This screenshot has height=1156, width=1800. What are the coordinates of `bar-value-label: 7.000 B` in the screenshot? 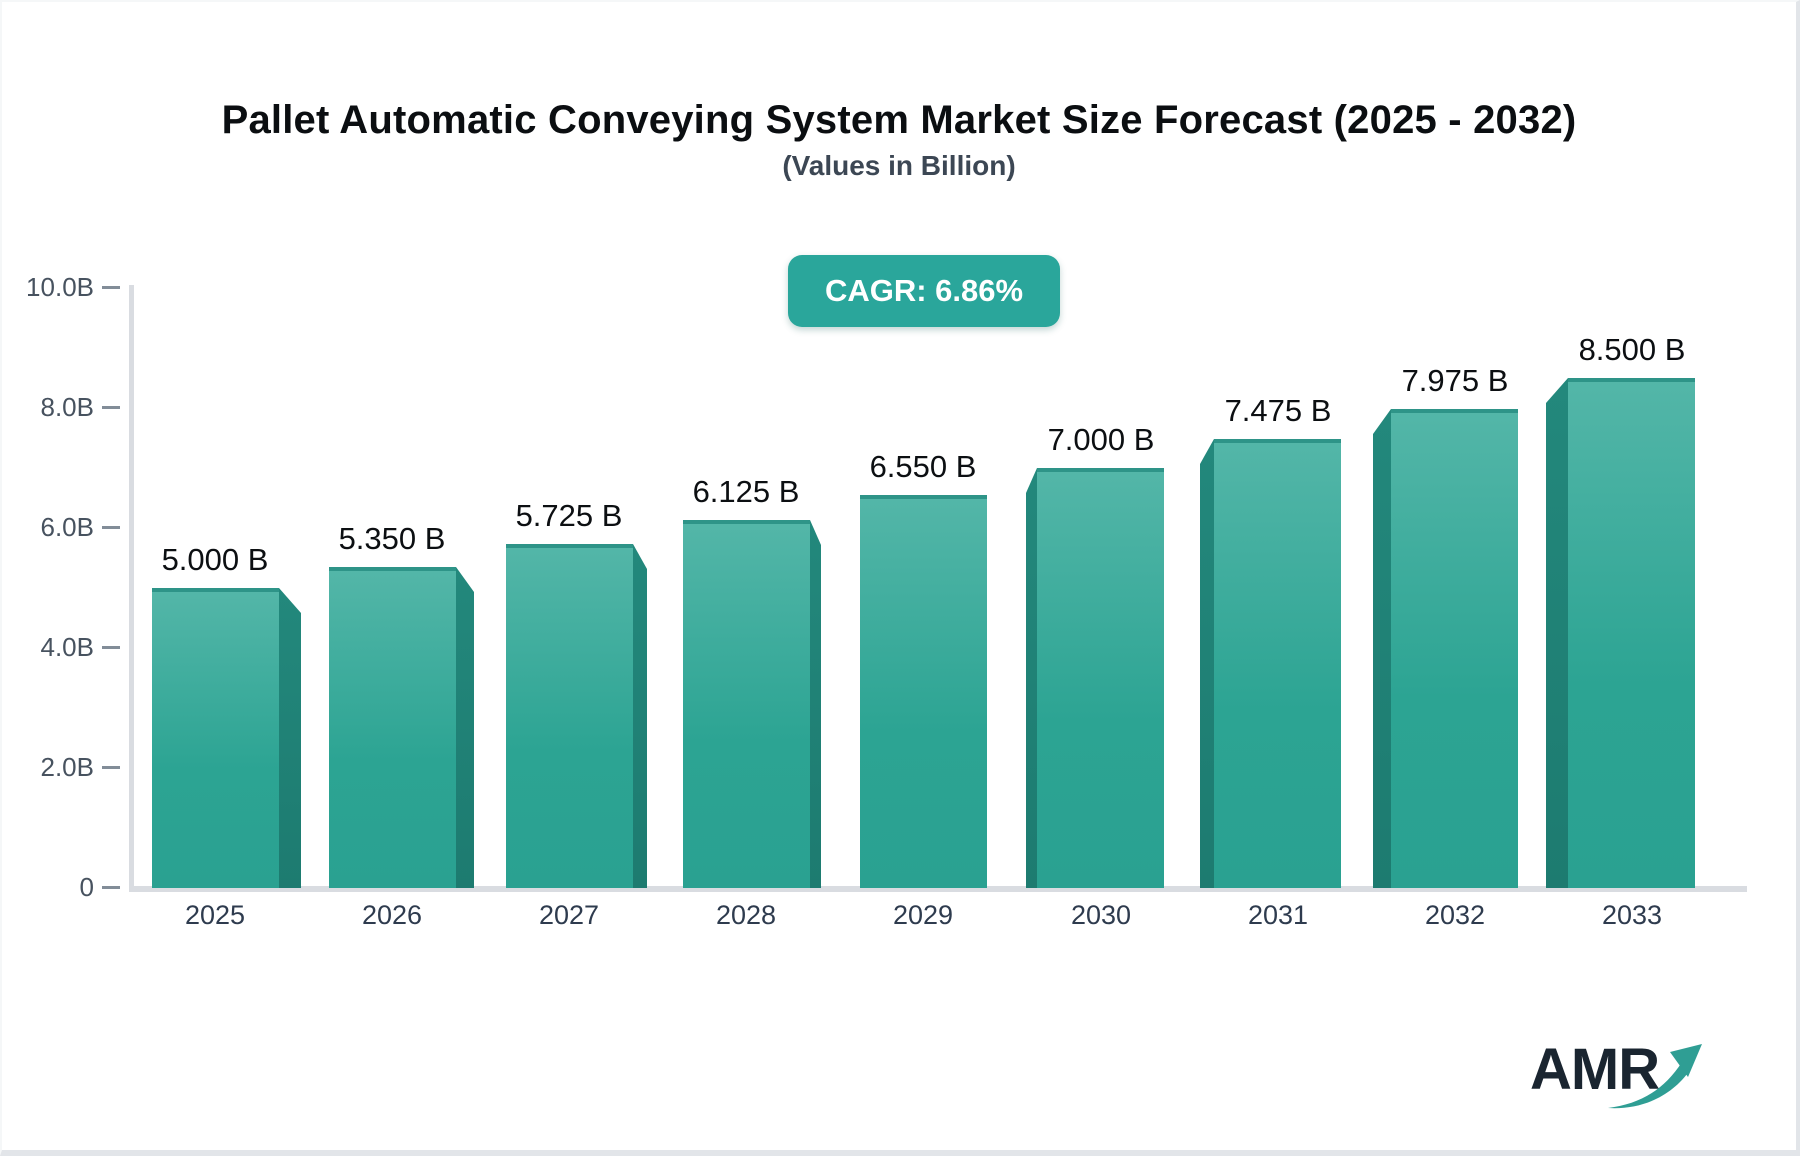 It's located at (1101, 439).